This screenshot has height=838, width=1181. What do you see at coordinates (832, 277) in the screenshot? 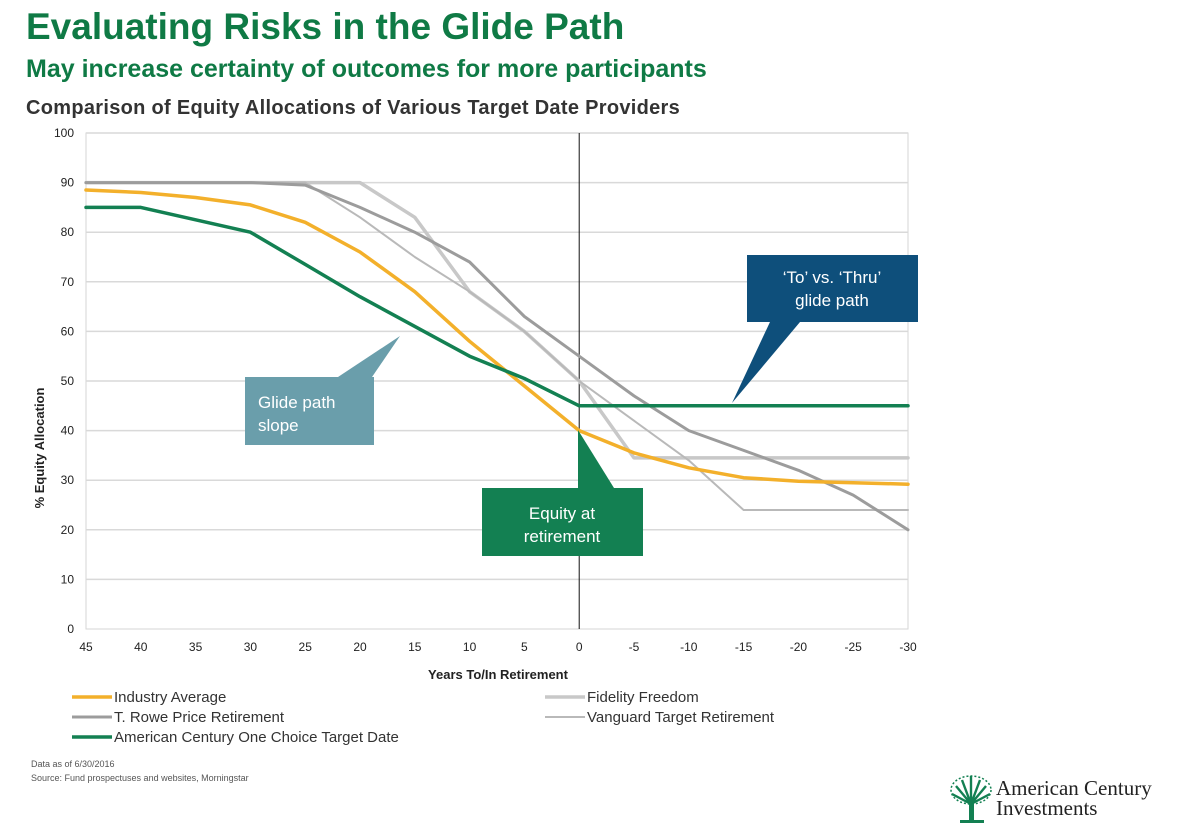
I see `callout-text-to-vs-thru-0: ‘To’ vs. ‘Thru’` at bounding box center [832, 277].